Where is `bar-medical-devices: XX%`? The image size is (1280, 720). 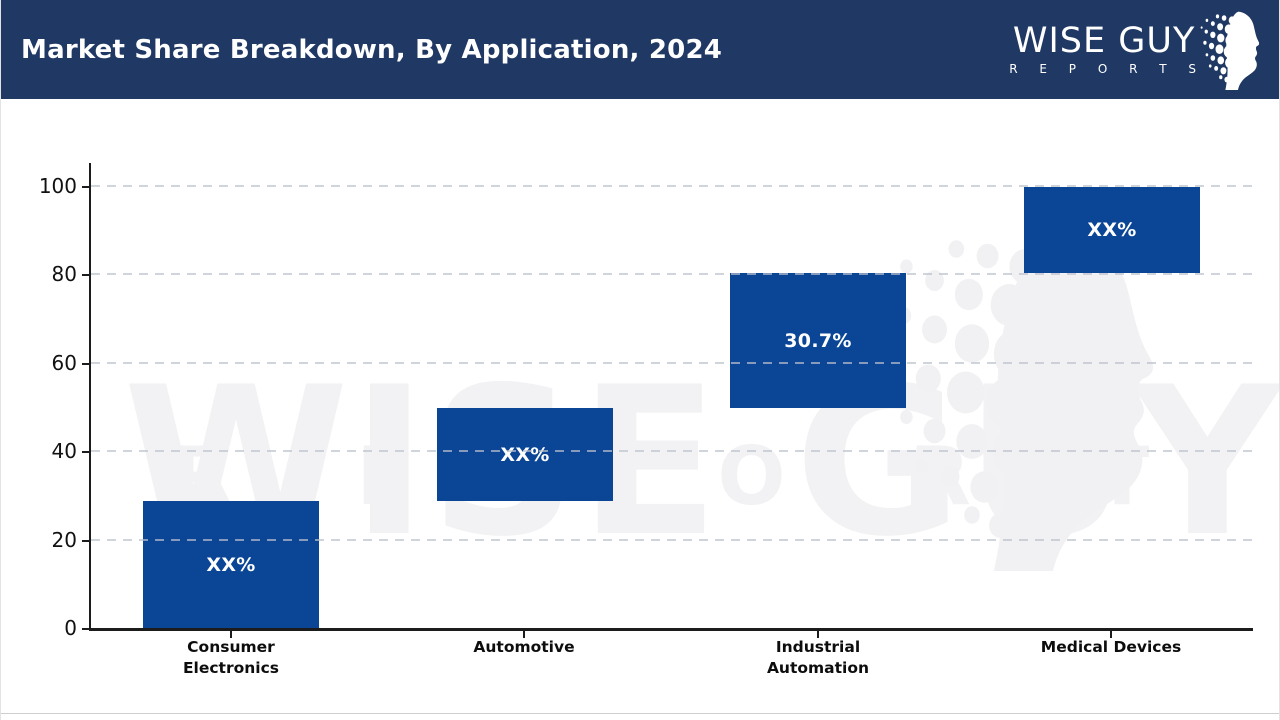
bar-medical-devices: XX% is located at coordinates (1112, 230).